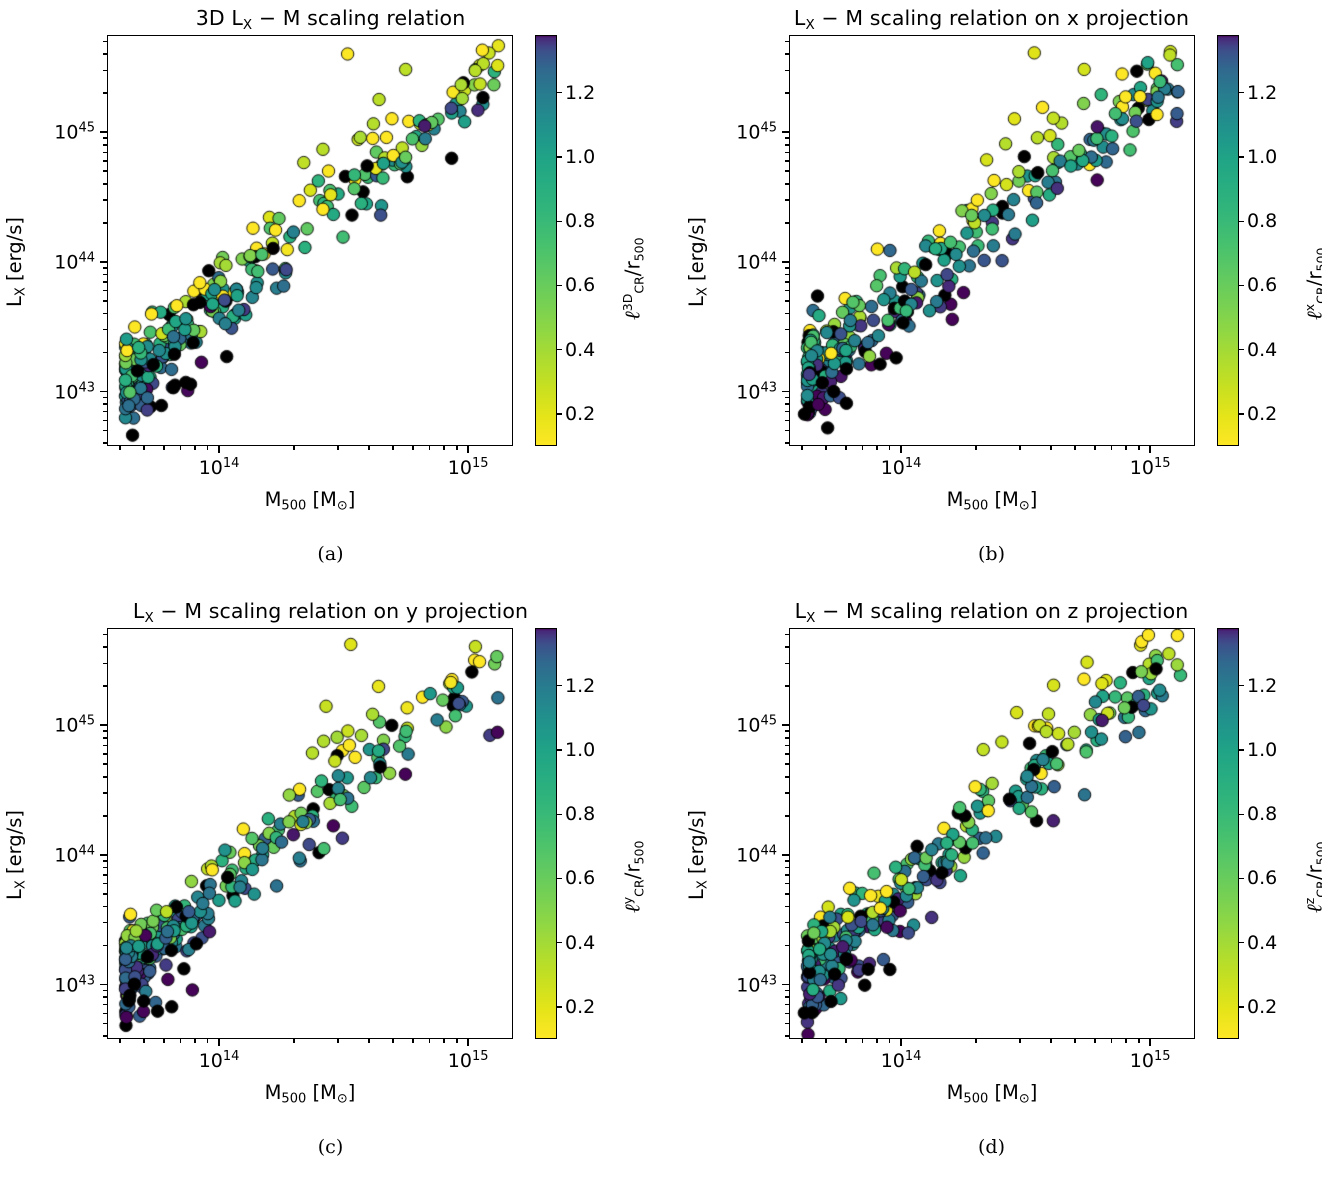  What do you see at coordinates (992, 240) in the screenshot?
I see `panel-b-plot-area` at bounding box center [992, 240].